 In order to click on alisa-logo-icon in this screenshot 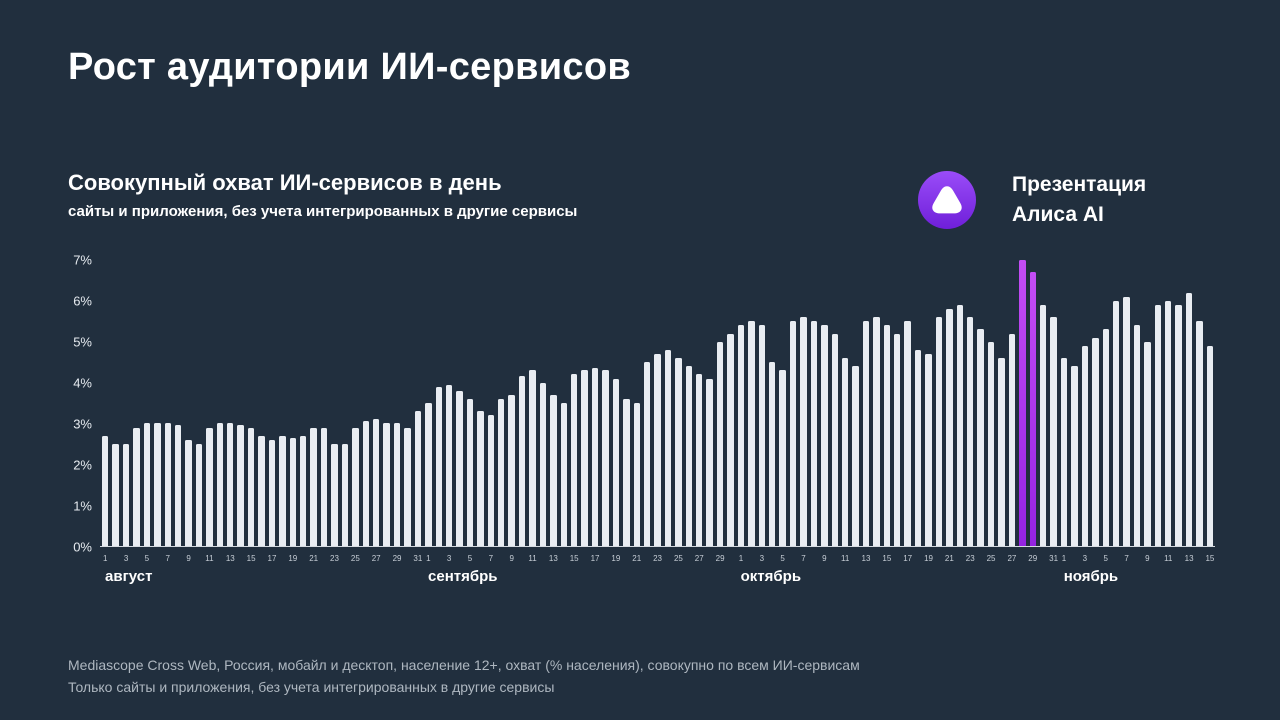, I will do `click(947, 199)`.